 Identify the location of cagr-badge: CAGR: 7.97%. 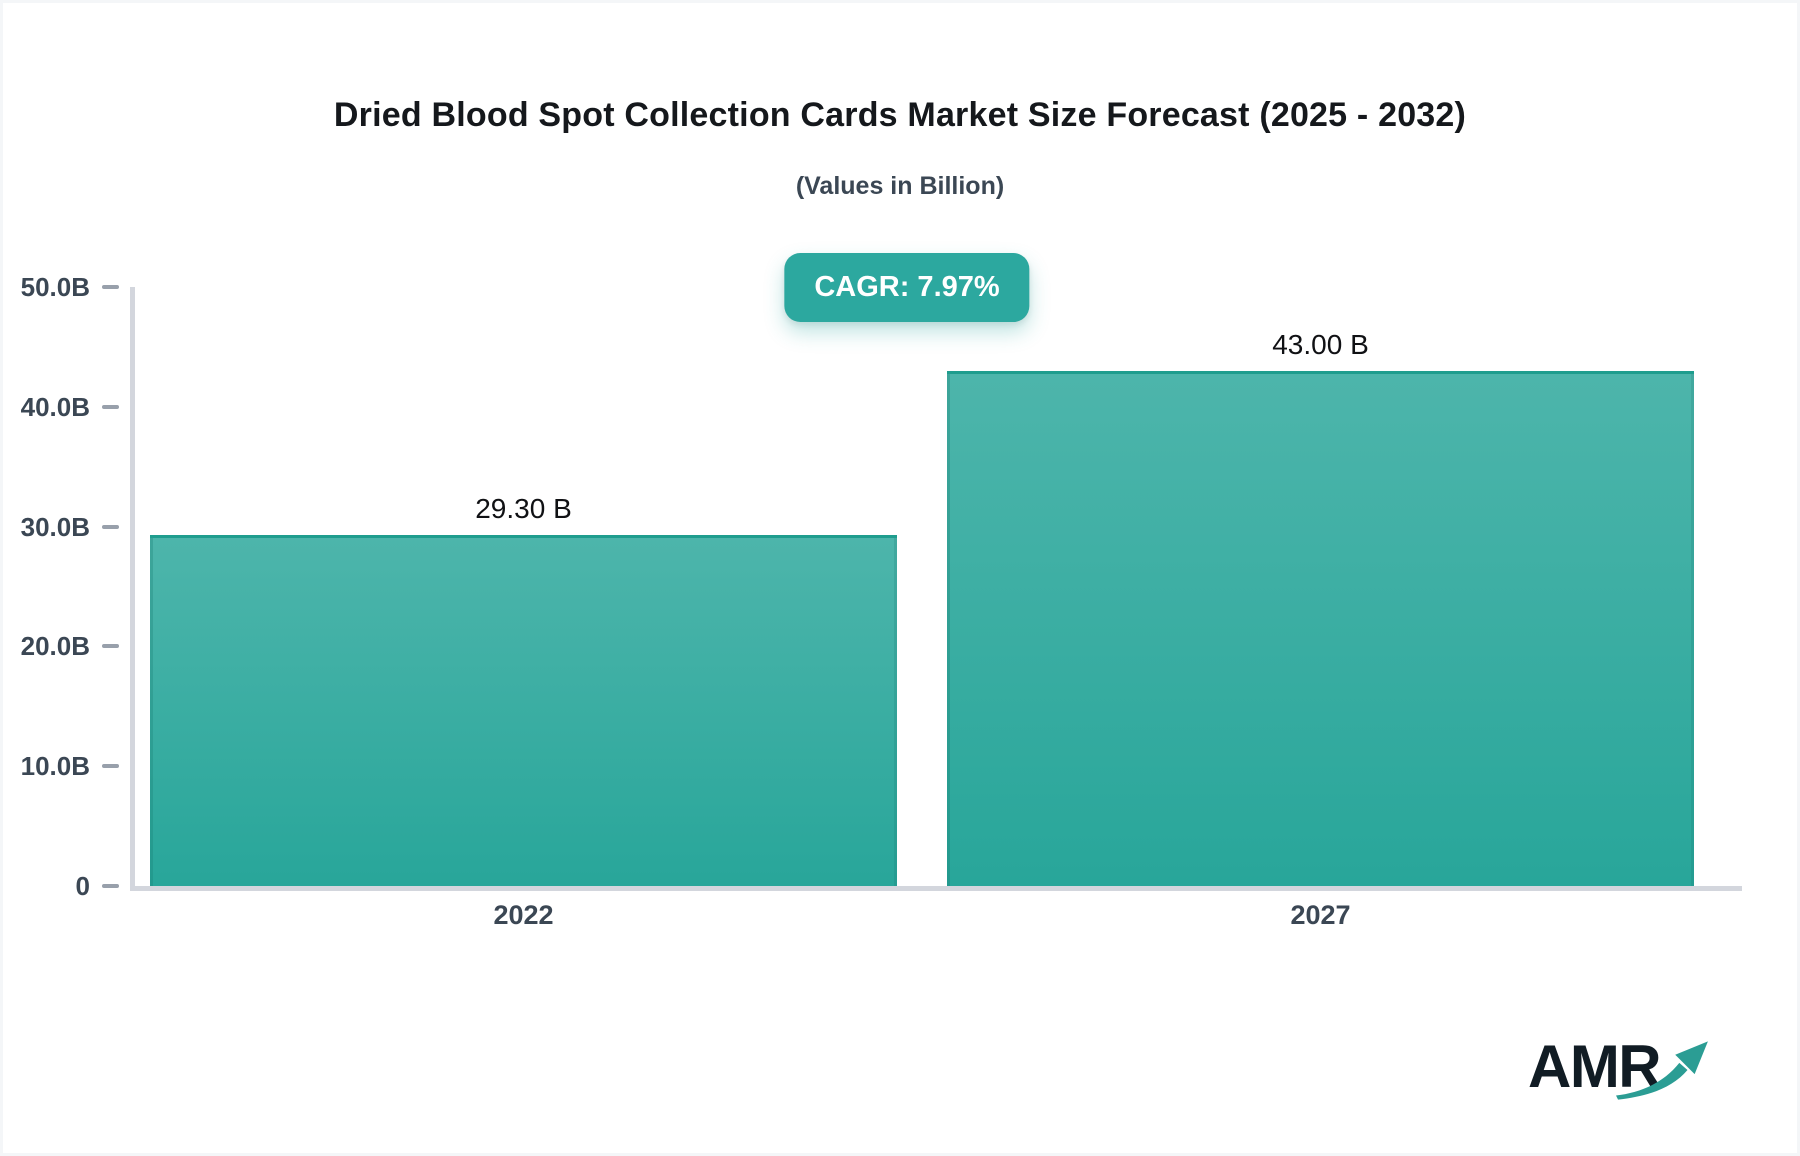
(907, 287).